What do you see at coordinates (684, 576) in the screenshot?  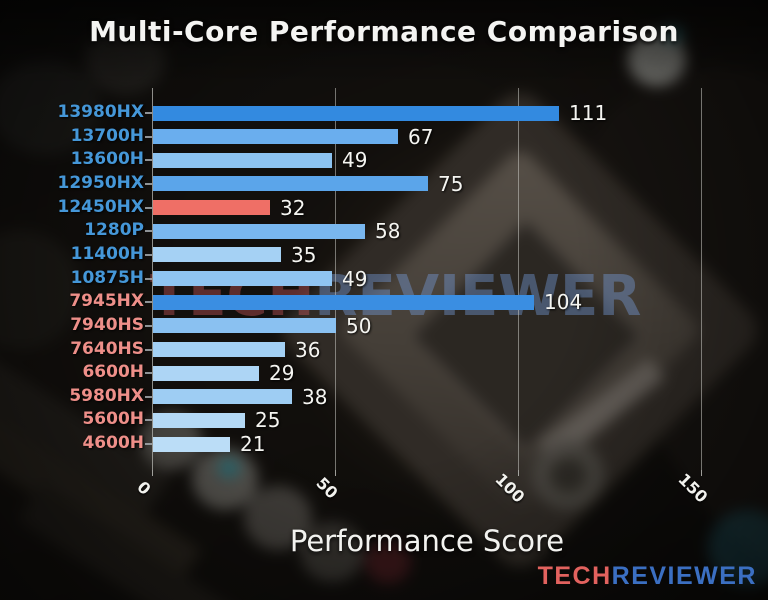 I see `logo-reviewer: REVIEWER` at bounding box center [684, 576].